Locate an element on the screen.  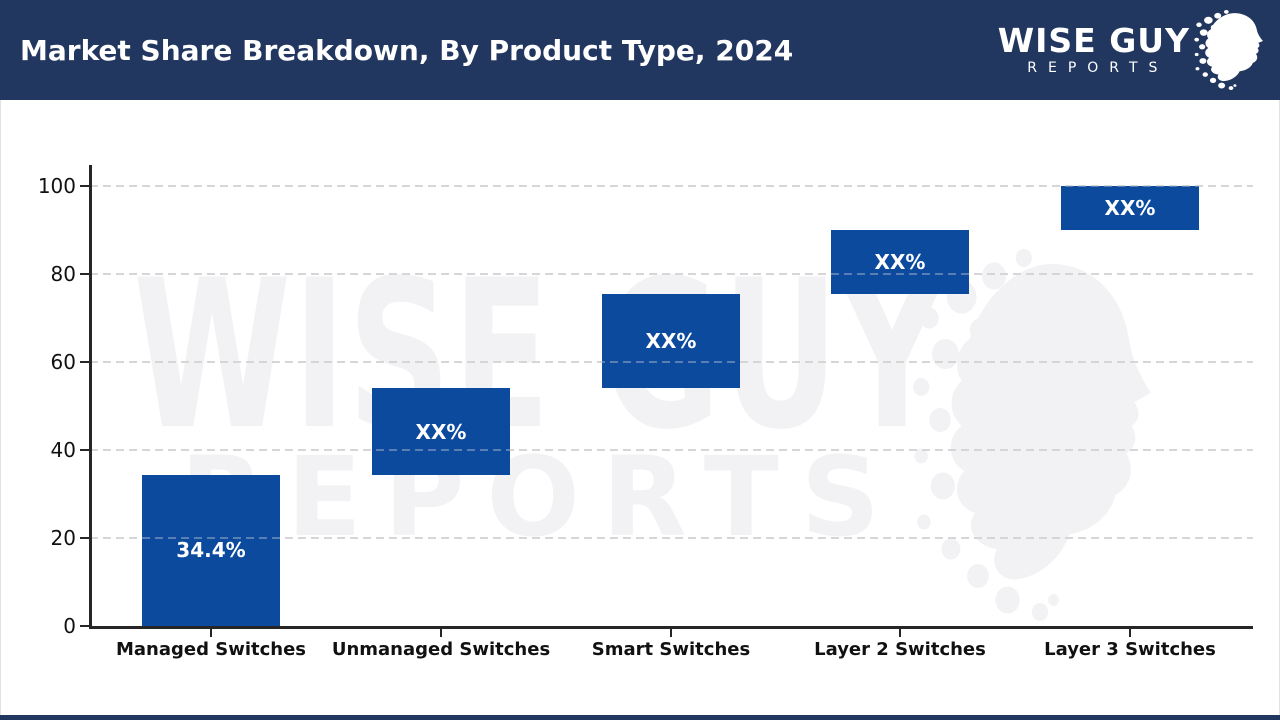
wise-guy-head-icon is located at coordinates (1231, 50).